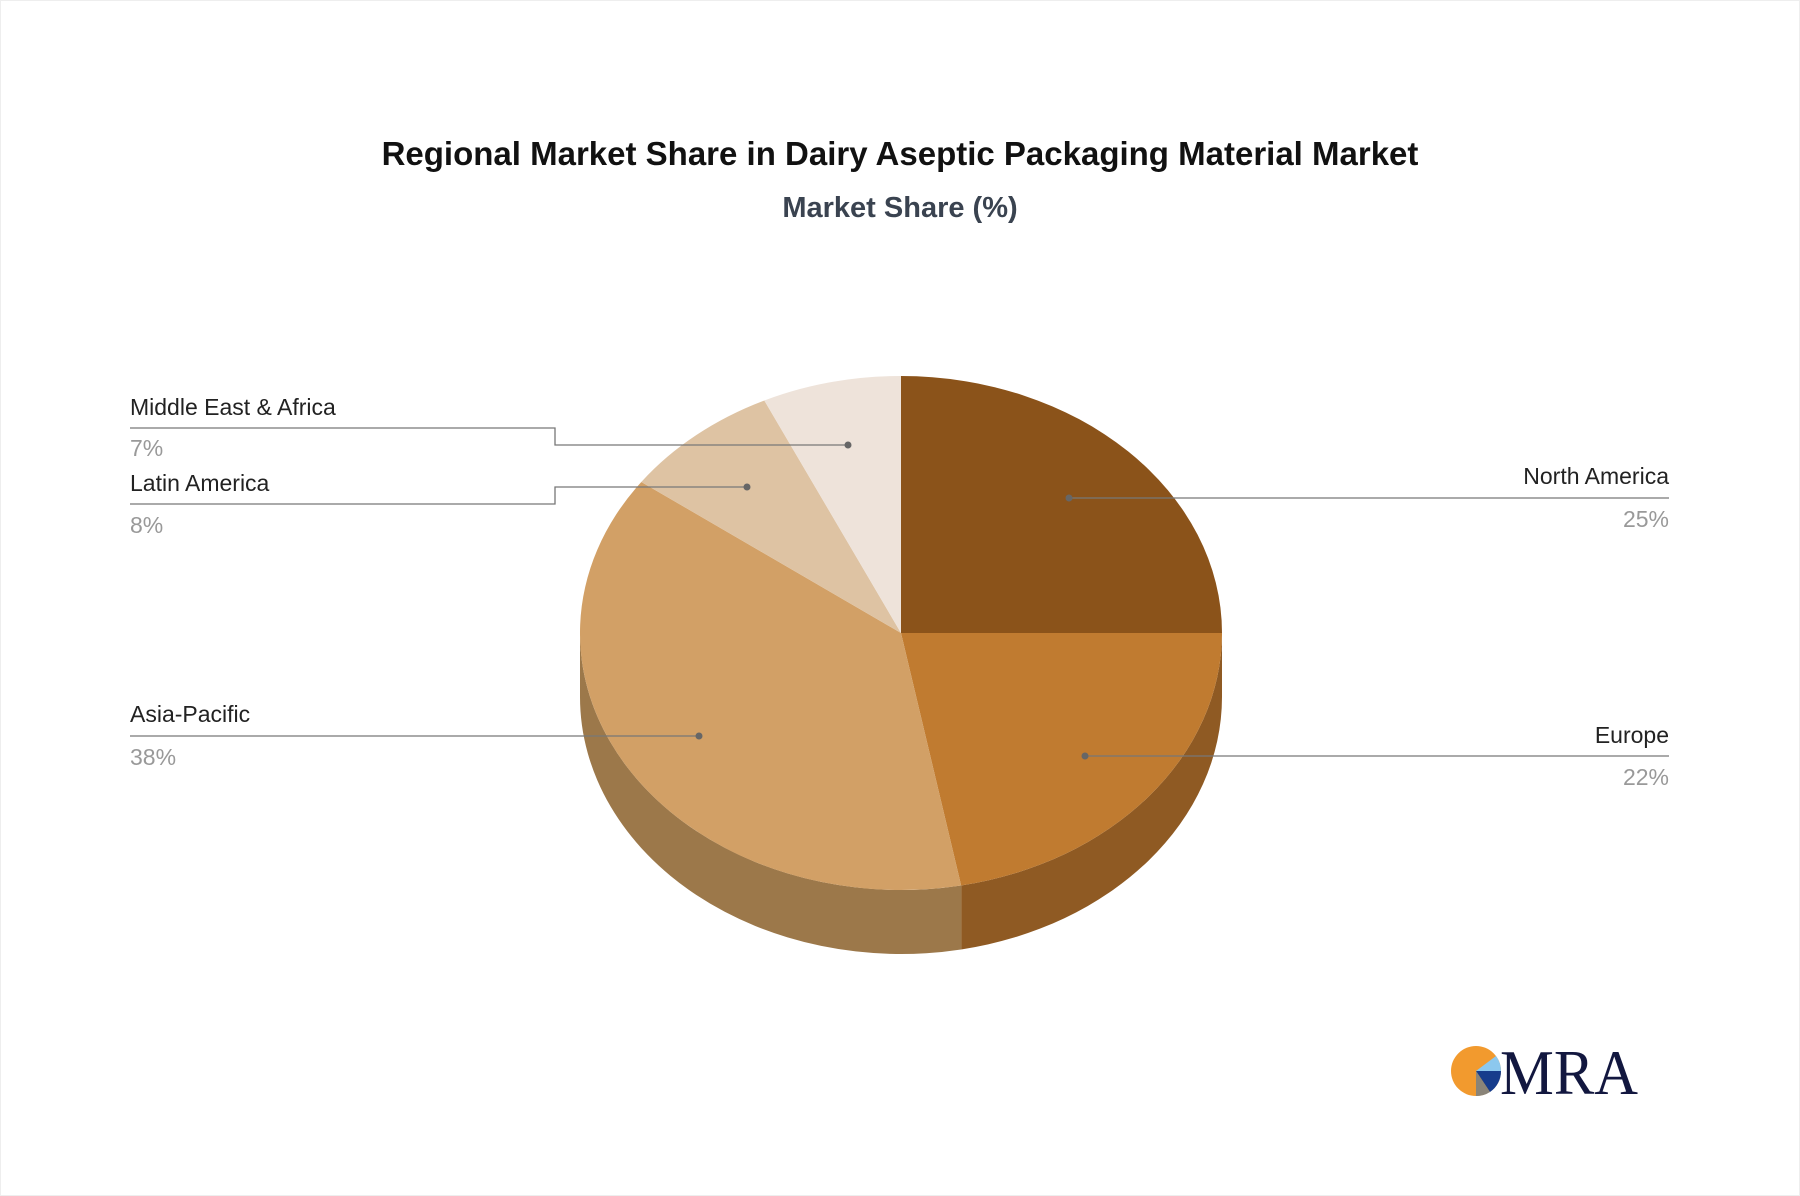 This screenshot has width=1800, height=1196. Describe the element at coordinates (233, 407) in the screenshot. I see `slice-label: Middle East & Africa` at that location.